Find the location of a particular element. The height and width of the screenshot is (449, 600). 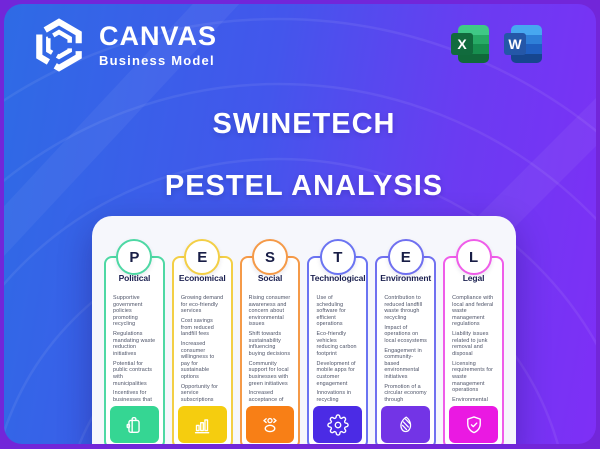

column-title: Political is located at coordinates (134, 278).